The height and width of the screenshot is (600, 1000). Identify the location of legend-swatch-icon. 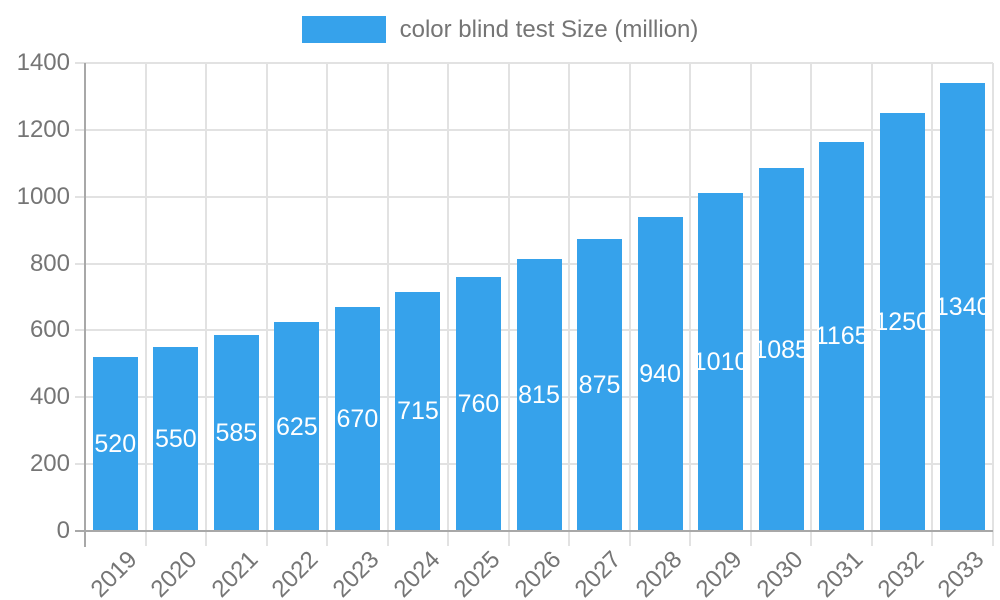
(343, 29).